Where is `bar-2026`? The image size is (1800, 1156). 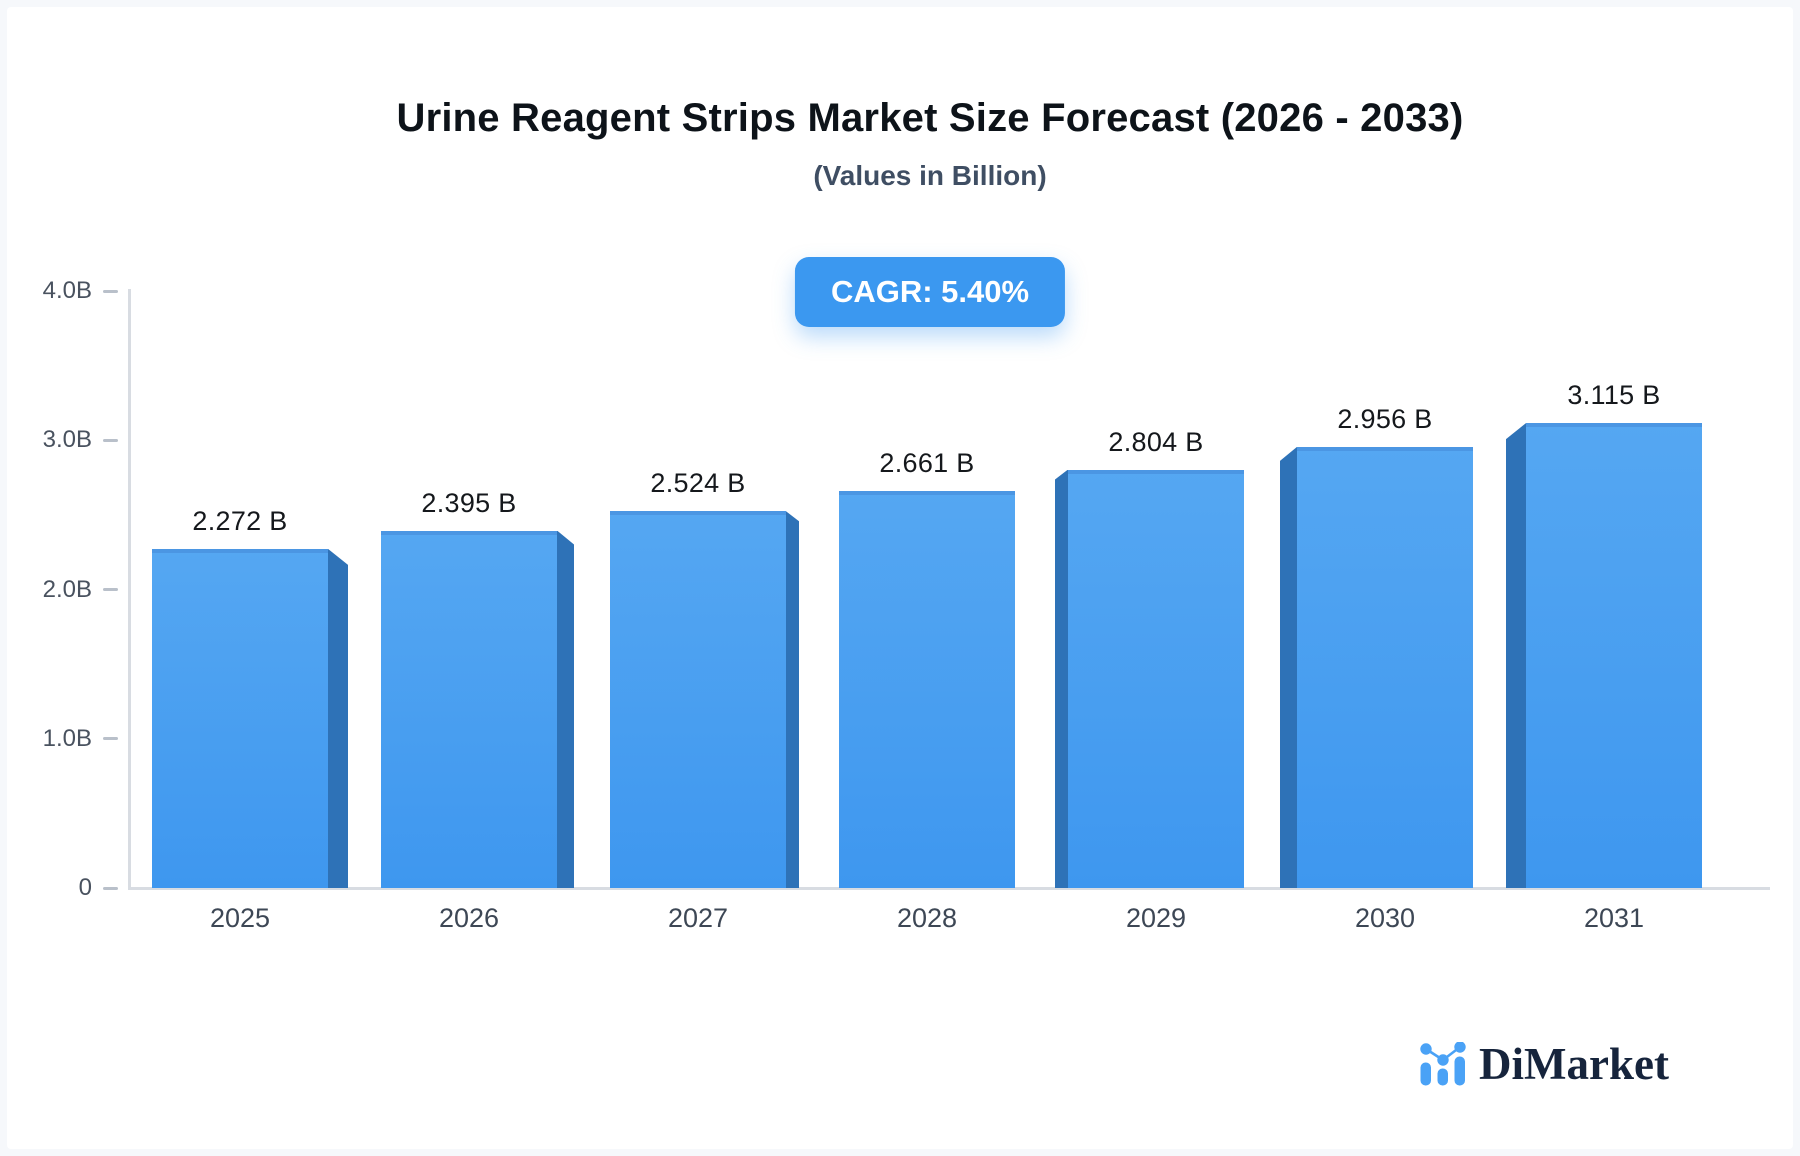 bar-2026 is located at coordinates (469, 709).